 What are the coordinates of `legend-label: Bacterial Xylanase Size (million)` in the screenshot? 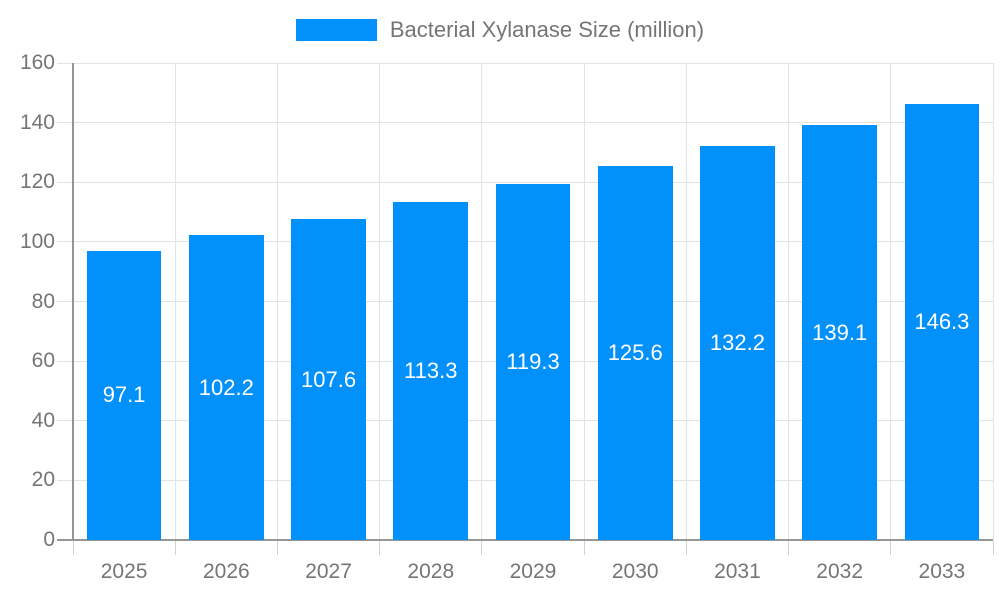 It's located at (547, 29).